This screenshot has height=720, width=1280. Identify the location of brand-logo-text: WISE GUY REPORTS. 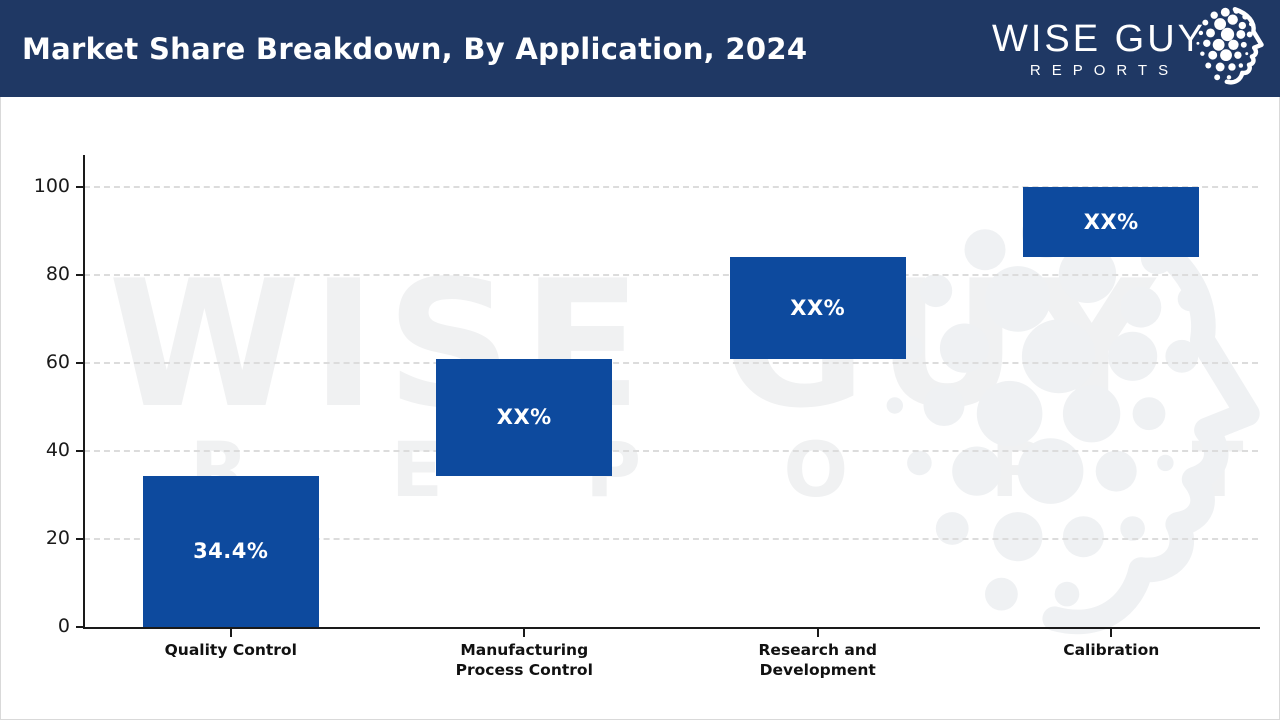
(1099, 49).